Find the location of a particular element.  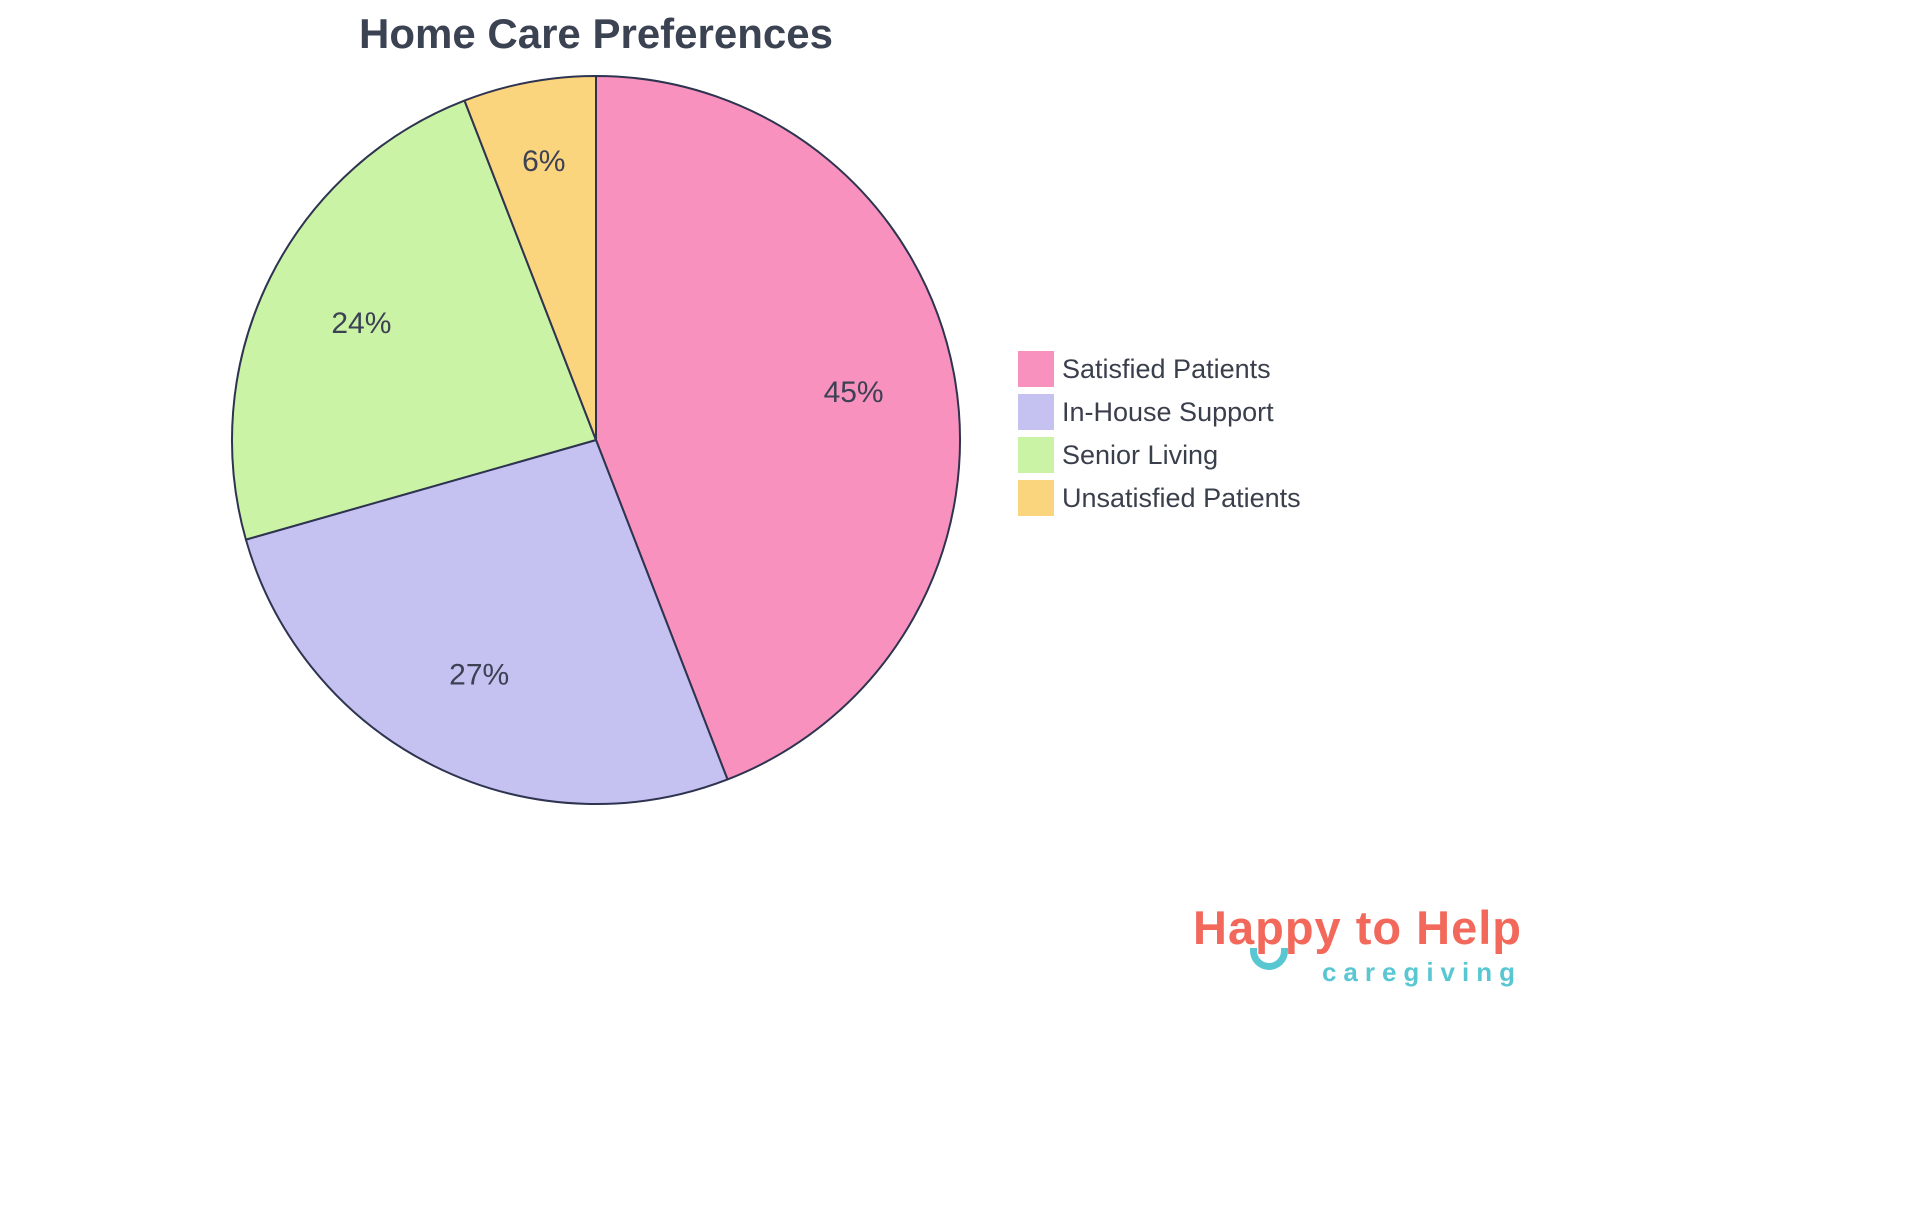

legend-label: In-House Support is located at coordinates (1168, 411).